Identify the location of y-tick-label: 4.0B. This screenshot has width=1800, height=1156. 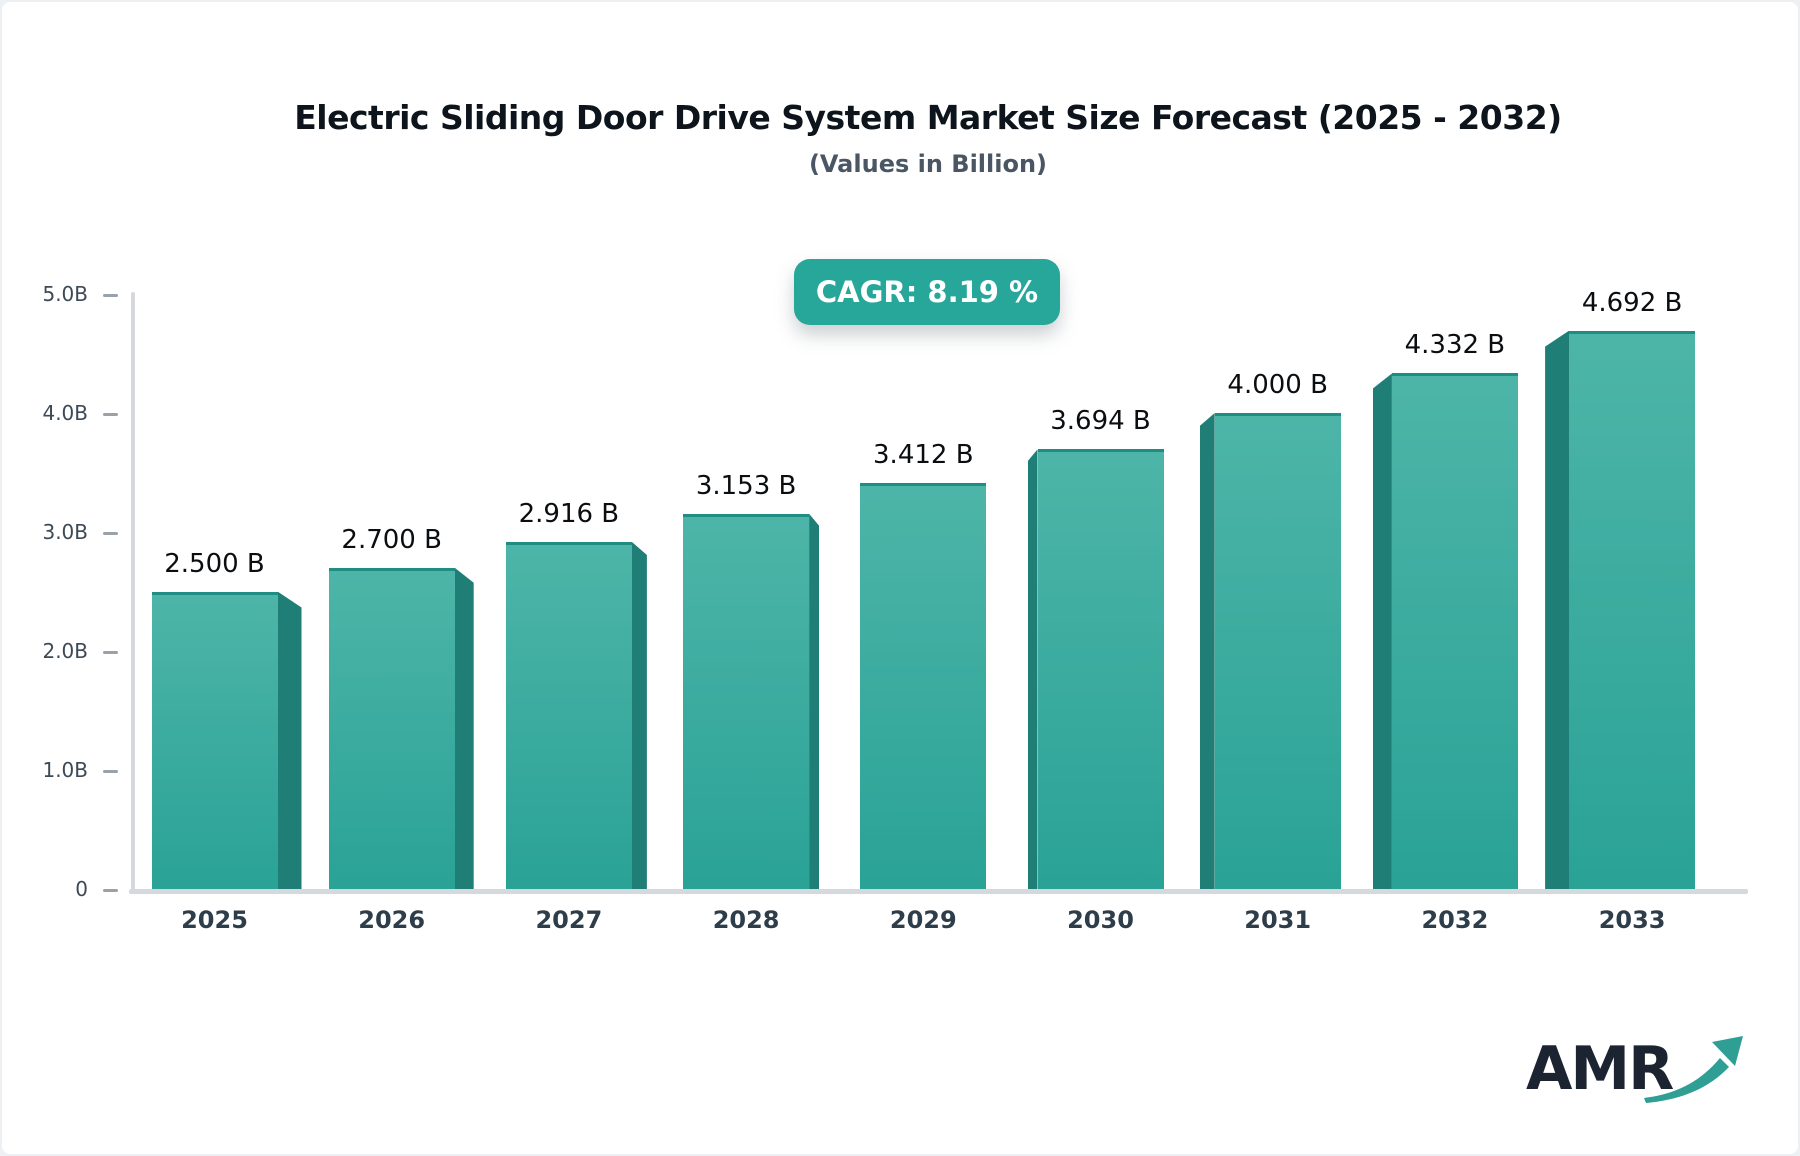
(65, 413).